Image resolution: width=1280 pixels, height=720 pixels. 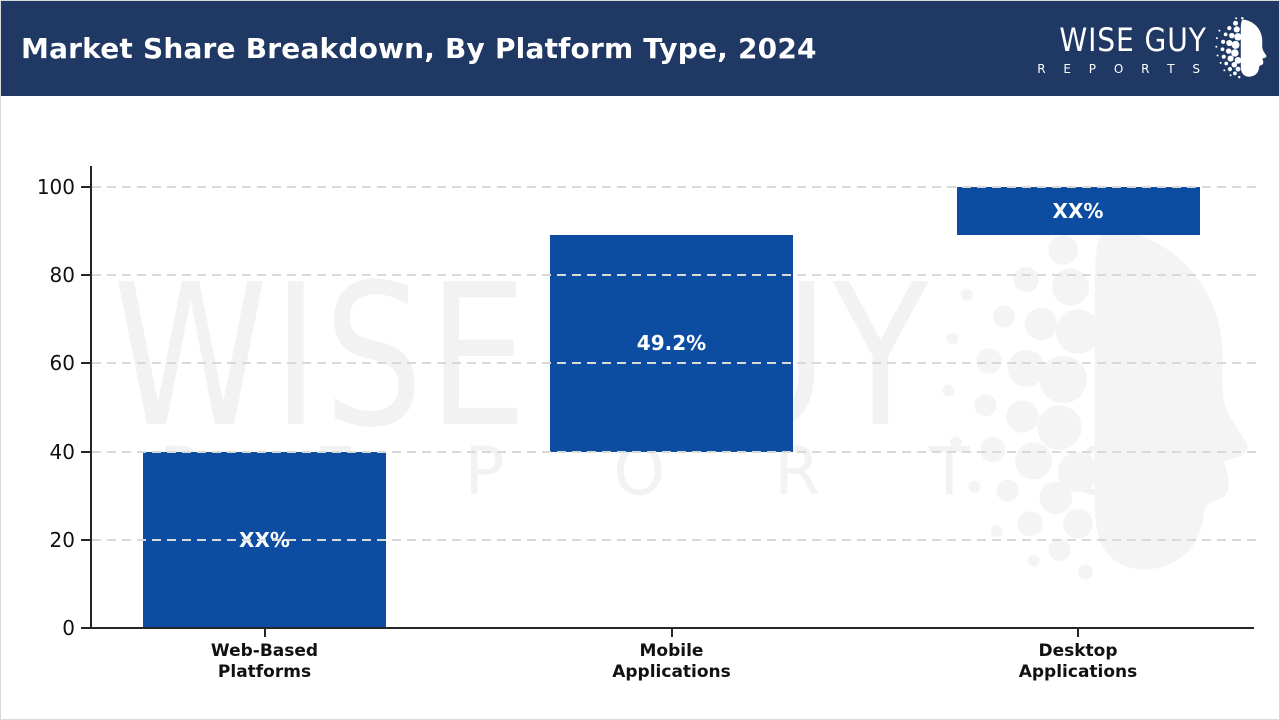 What do you see at coordinates (264, 661) in the screenshot?
I see `category-label: Web-Based Platforms` at bounding box center [264, 661].